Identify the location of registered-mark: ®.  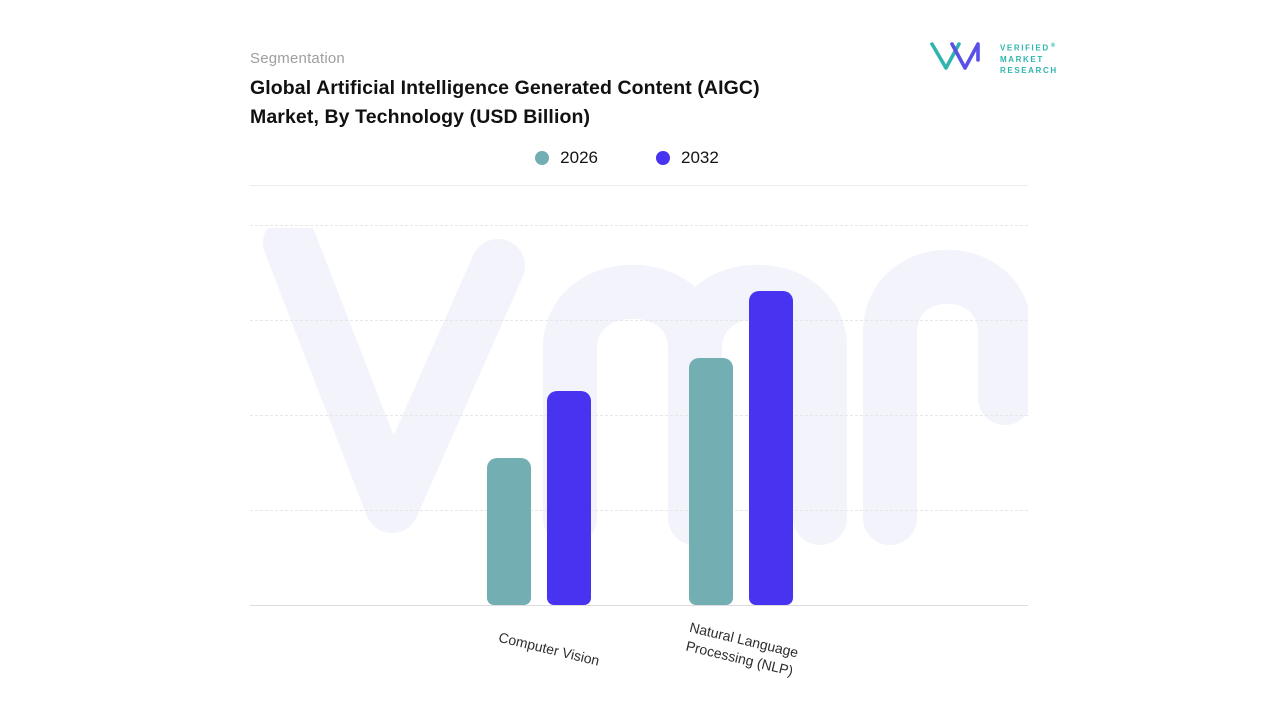
(1053, 46).